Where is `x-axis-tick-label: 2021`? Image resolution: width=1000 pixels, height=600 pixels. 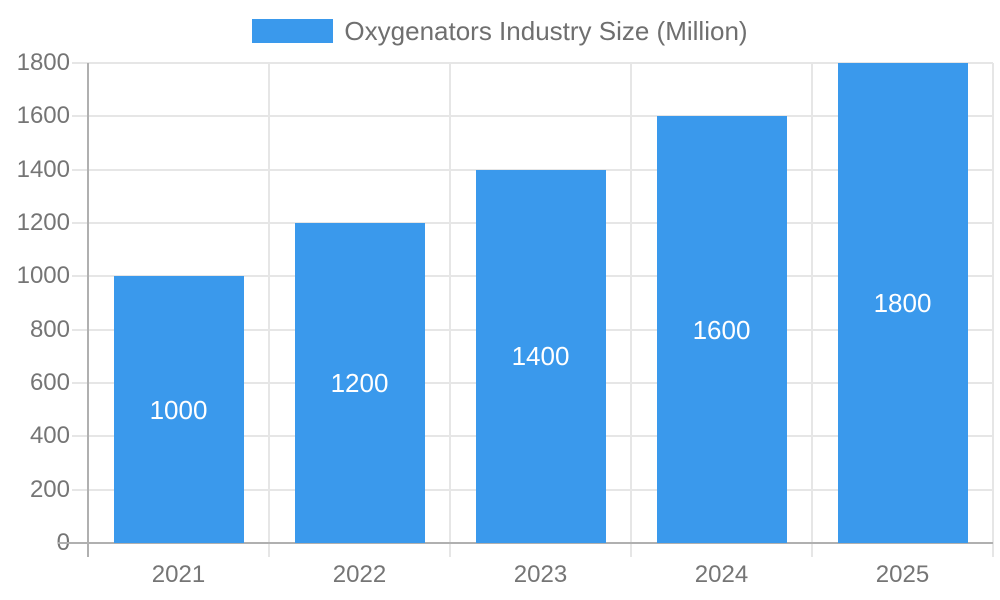
x-axis-tick-label: 2021 is located at coordinates (178, 574).